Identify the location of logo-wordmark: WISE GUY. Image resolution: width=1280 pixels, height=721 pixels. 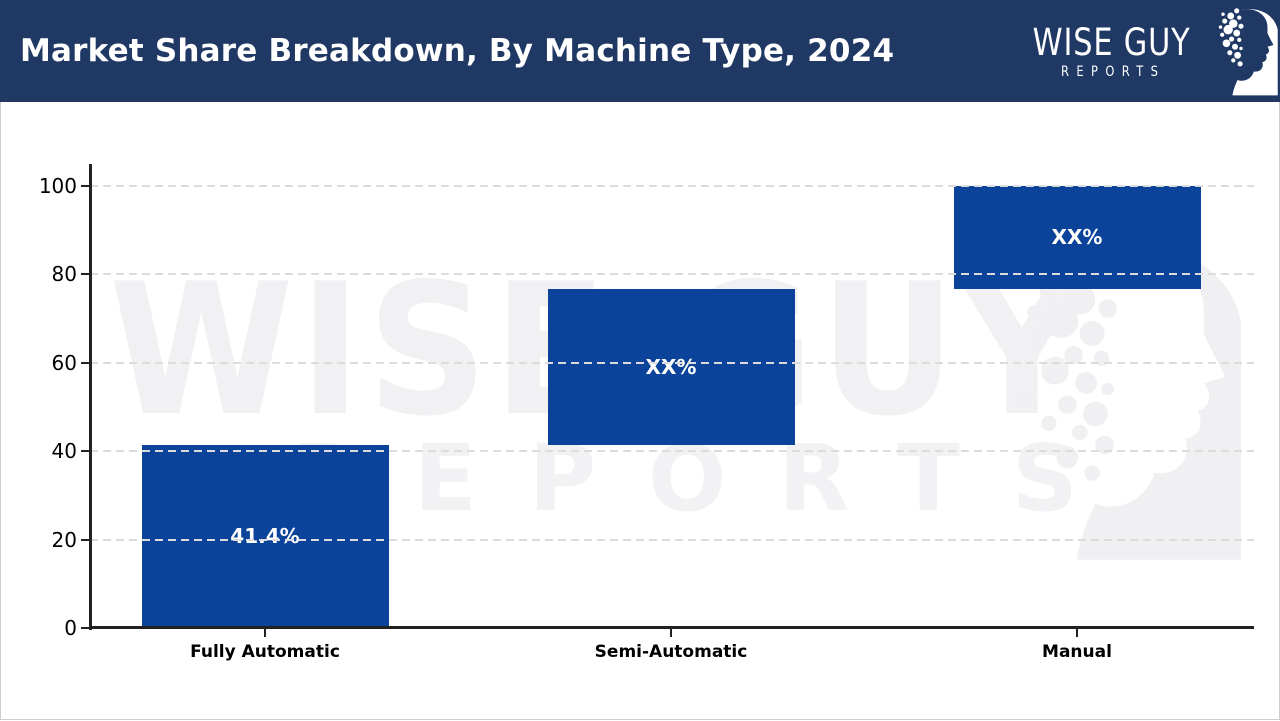
(1111, 42).